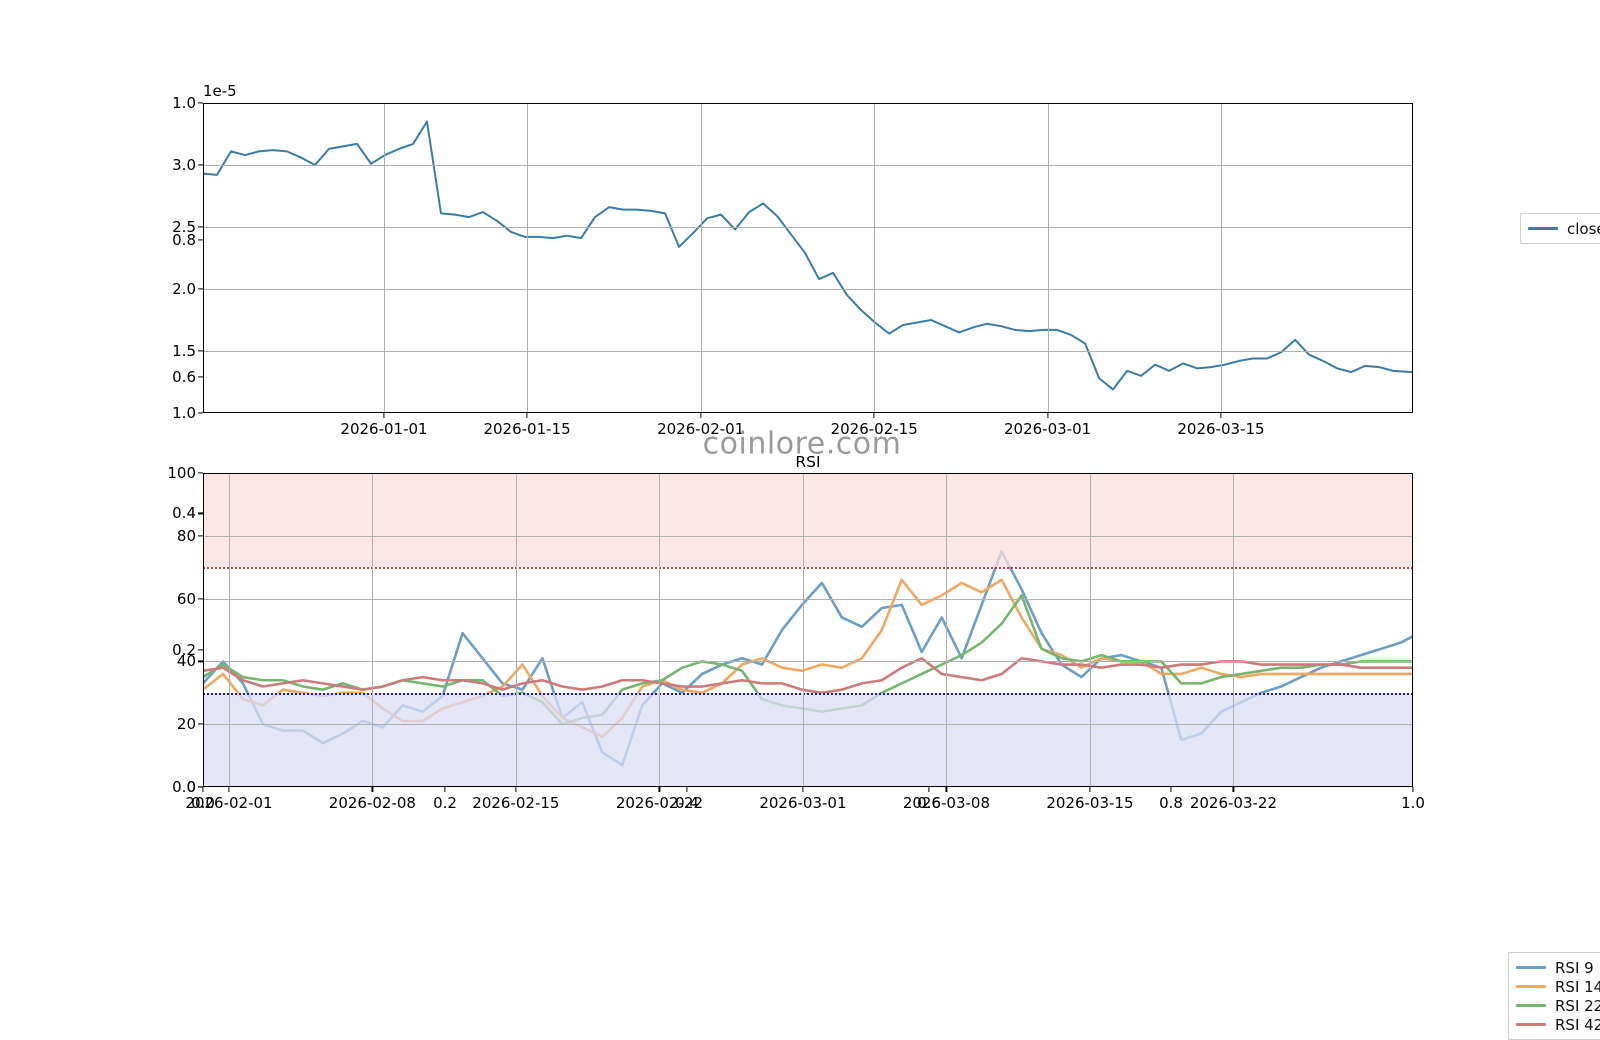  Describe the element at coordinates (1047, 429) in the screenshot. I see `price-x-tick-label: 2026-03-01` at that location.